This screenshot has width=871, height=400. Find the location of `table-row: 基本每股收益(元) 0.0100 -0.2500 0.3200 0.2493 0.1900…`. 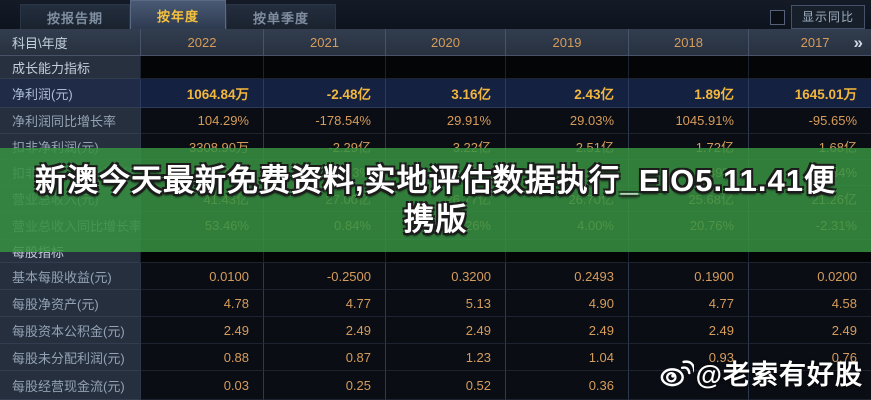

table-row: 基本每股收益(元) 0.0100 -0.2500 0.3200 0.2493 0.1900… is located at coordinates (435, 276).